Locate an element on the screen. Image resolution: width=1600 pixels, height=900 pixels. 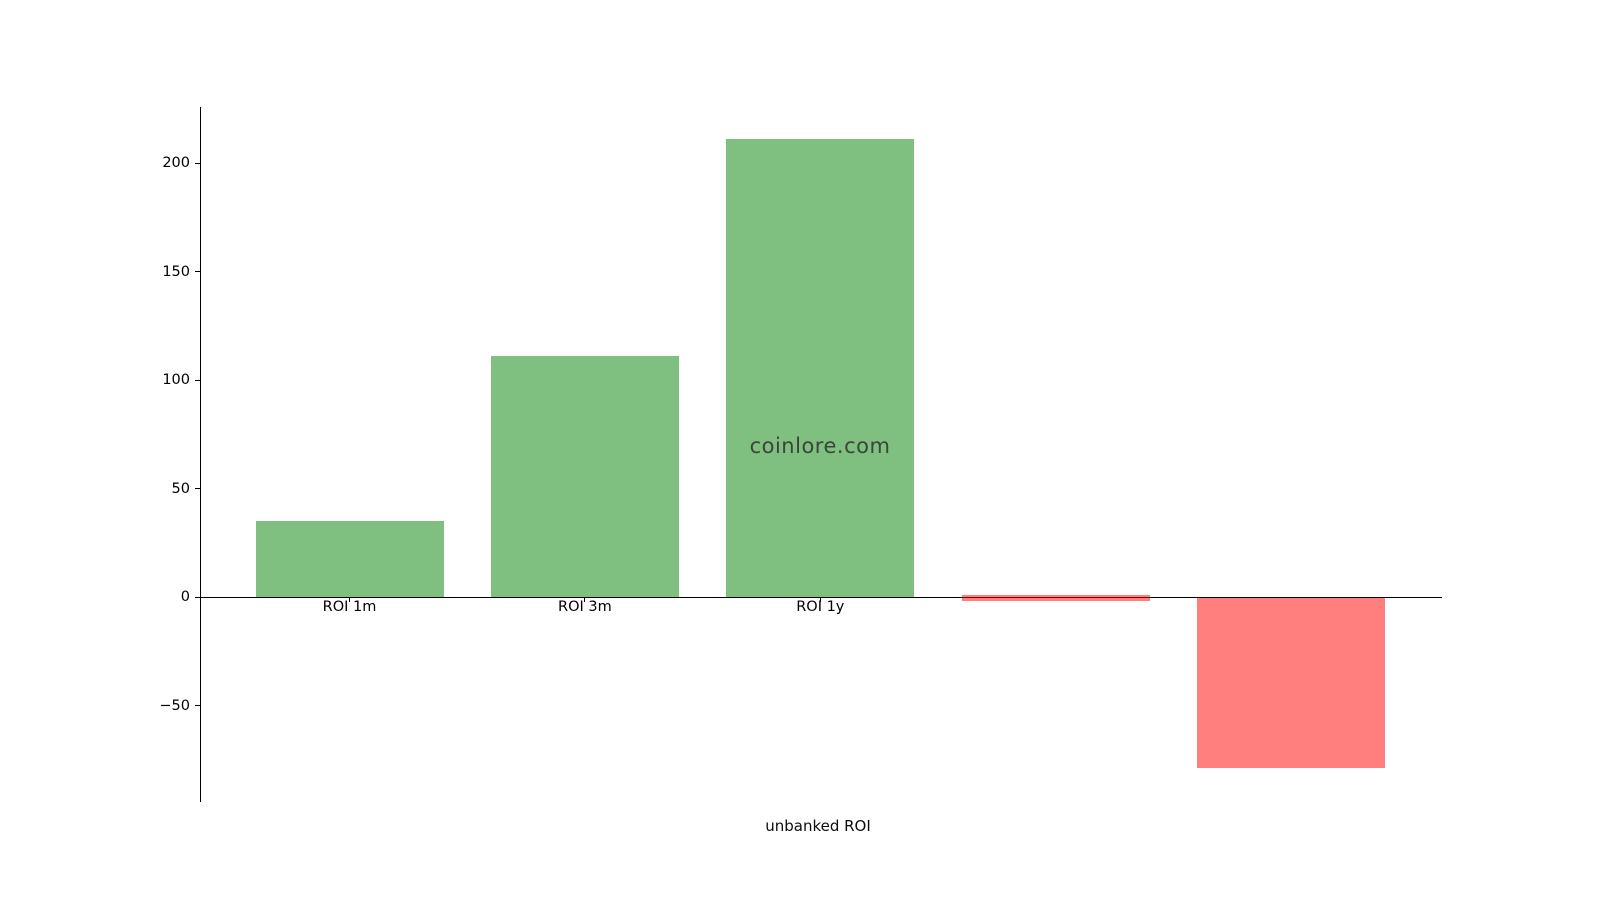
watermark: coinlore.com is located at coordinates (820, 446).